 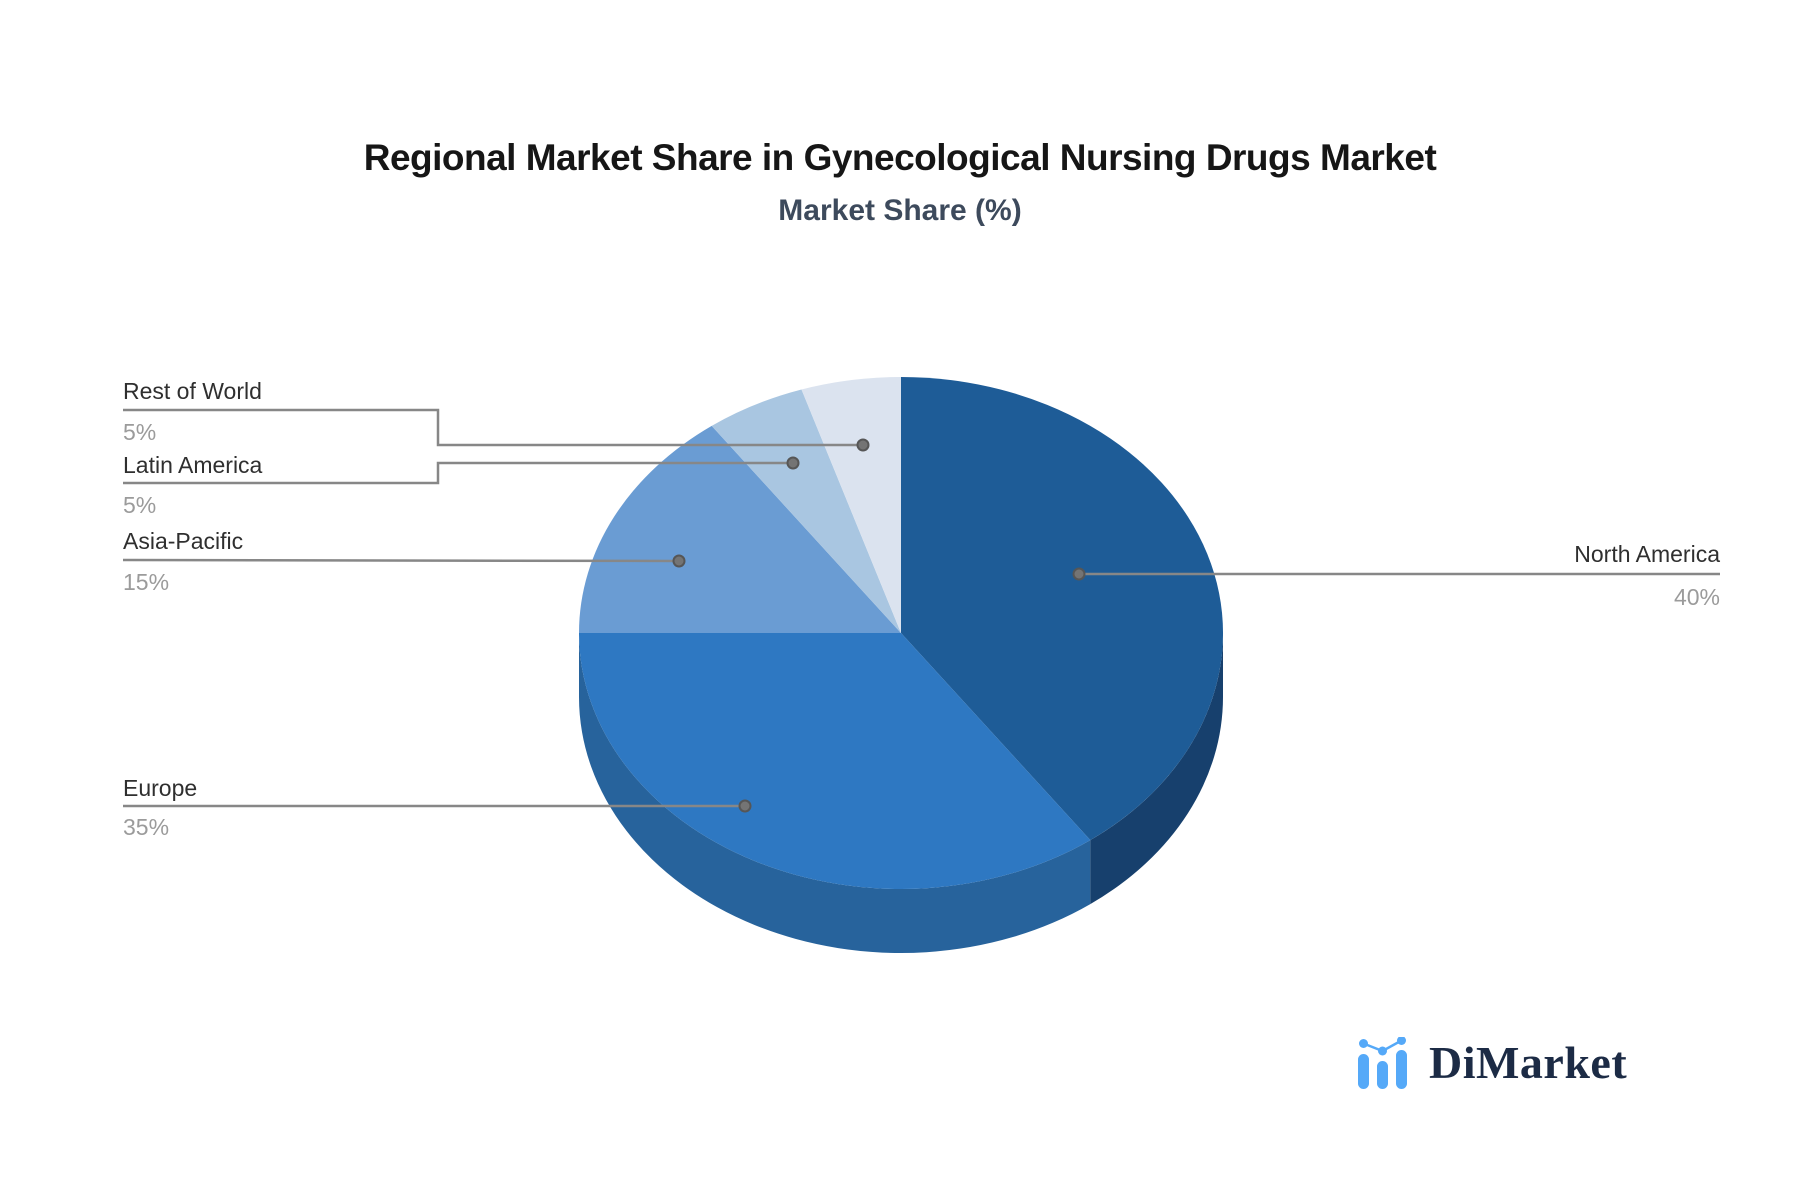 I want to click on pie-slice-europe, so click(x=835, y=761).